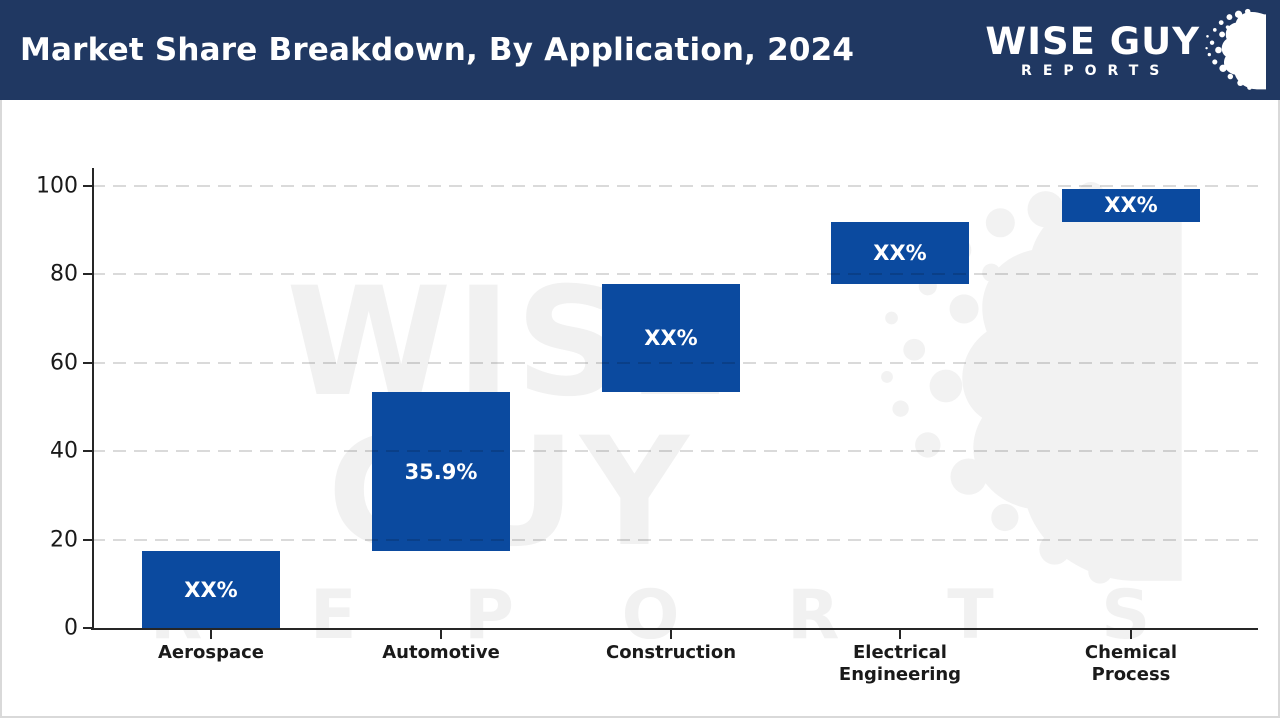  Describe the element at coordinates (674, 629) in the screenshot. I see `x-axis-spine` at that location.